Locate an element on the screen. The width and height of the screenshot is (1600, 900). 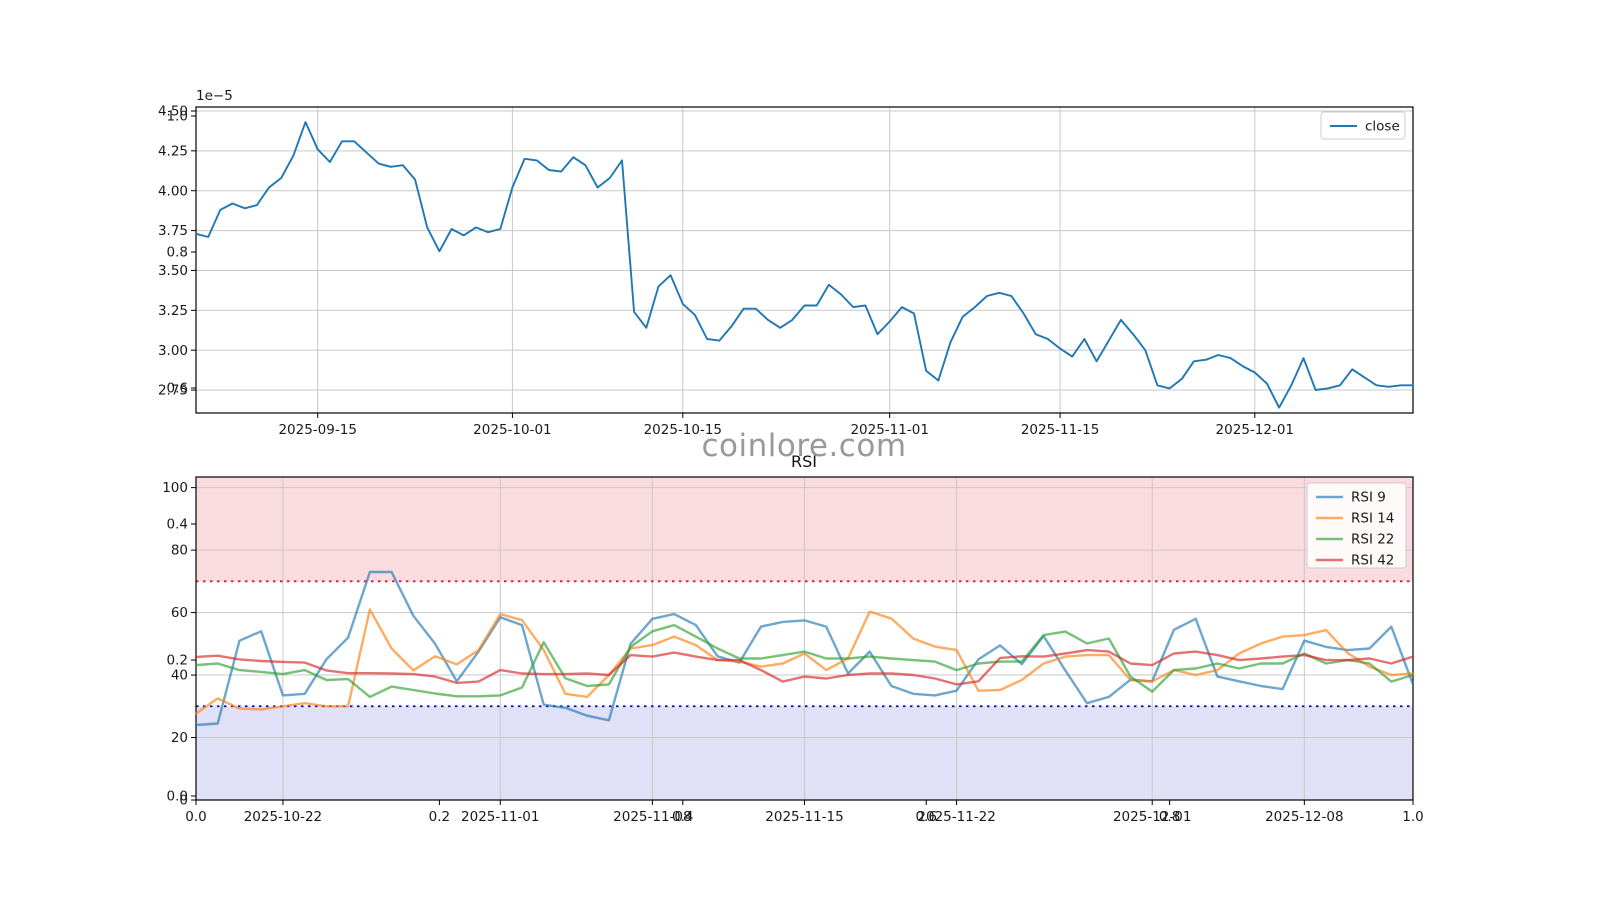
y-tick-label: 4.25 is located at coordinates (173, 151).